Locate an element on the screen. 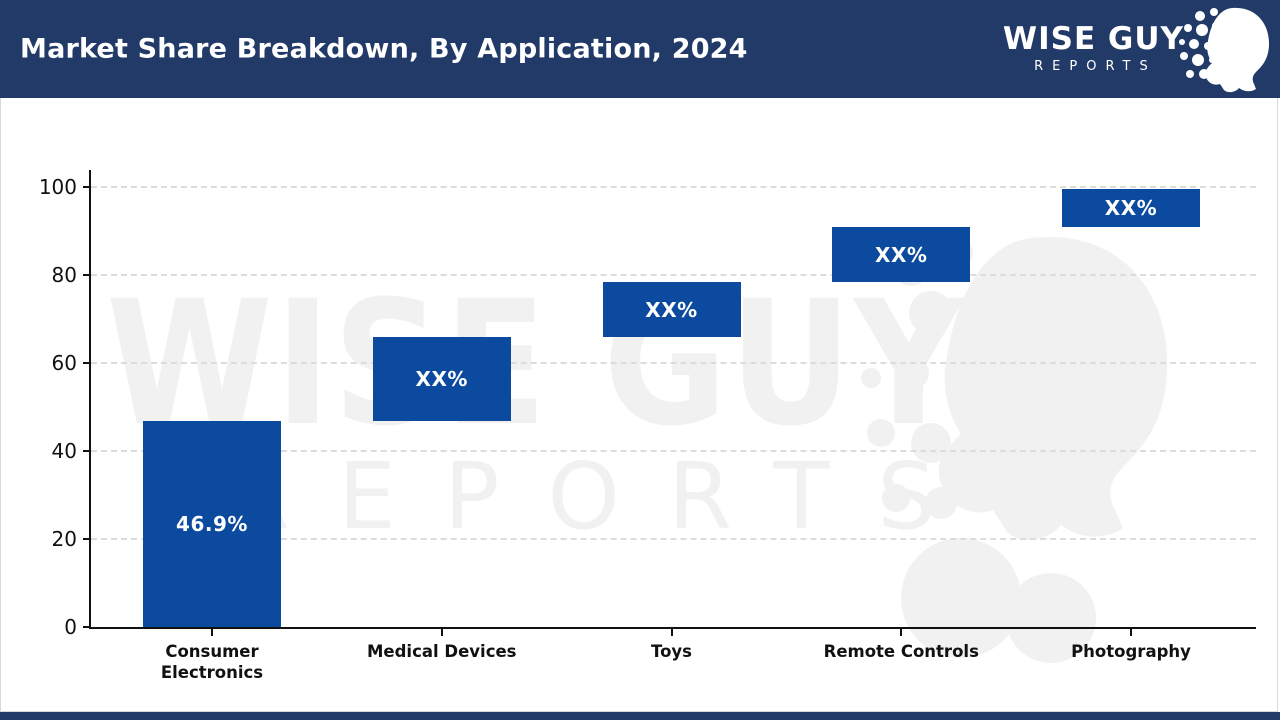 The height and width of the screenshot is (720, 1280). x-category-label: Toys is located at coordinates (671, 651).